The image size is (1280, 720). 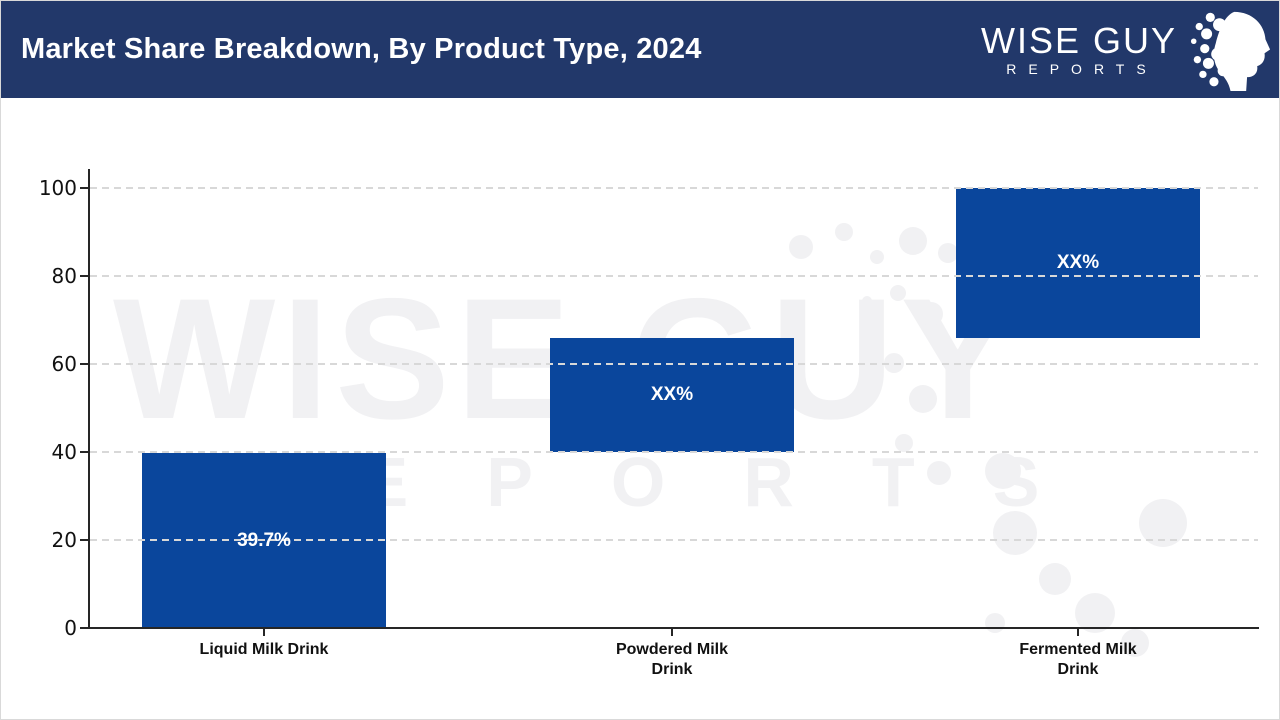 I want to click on category-label-line: Fermented Milk, so click(x=1078, y=649).